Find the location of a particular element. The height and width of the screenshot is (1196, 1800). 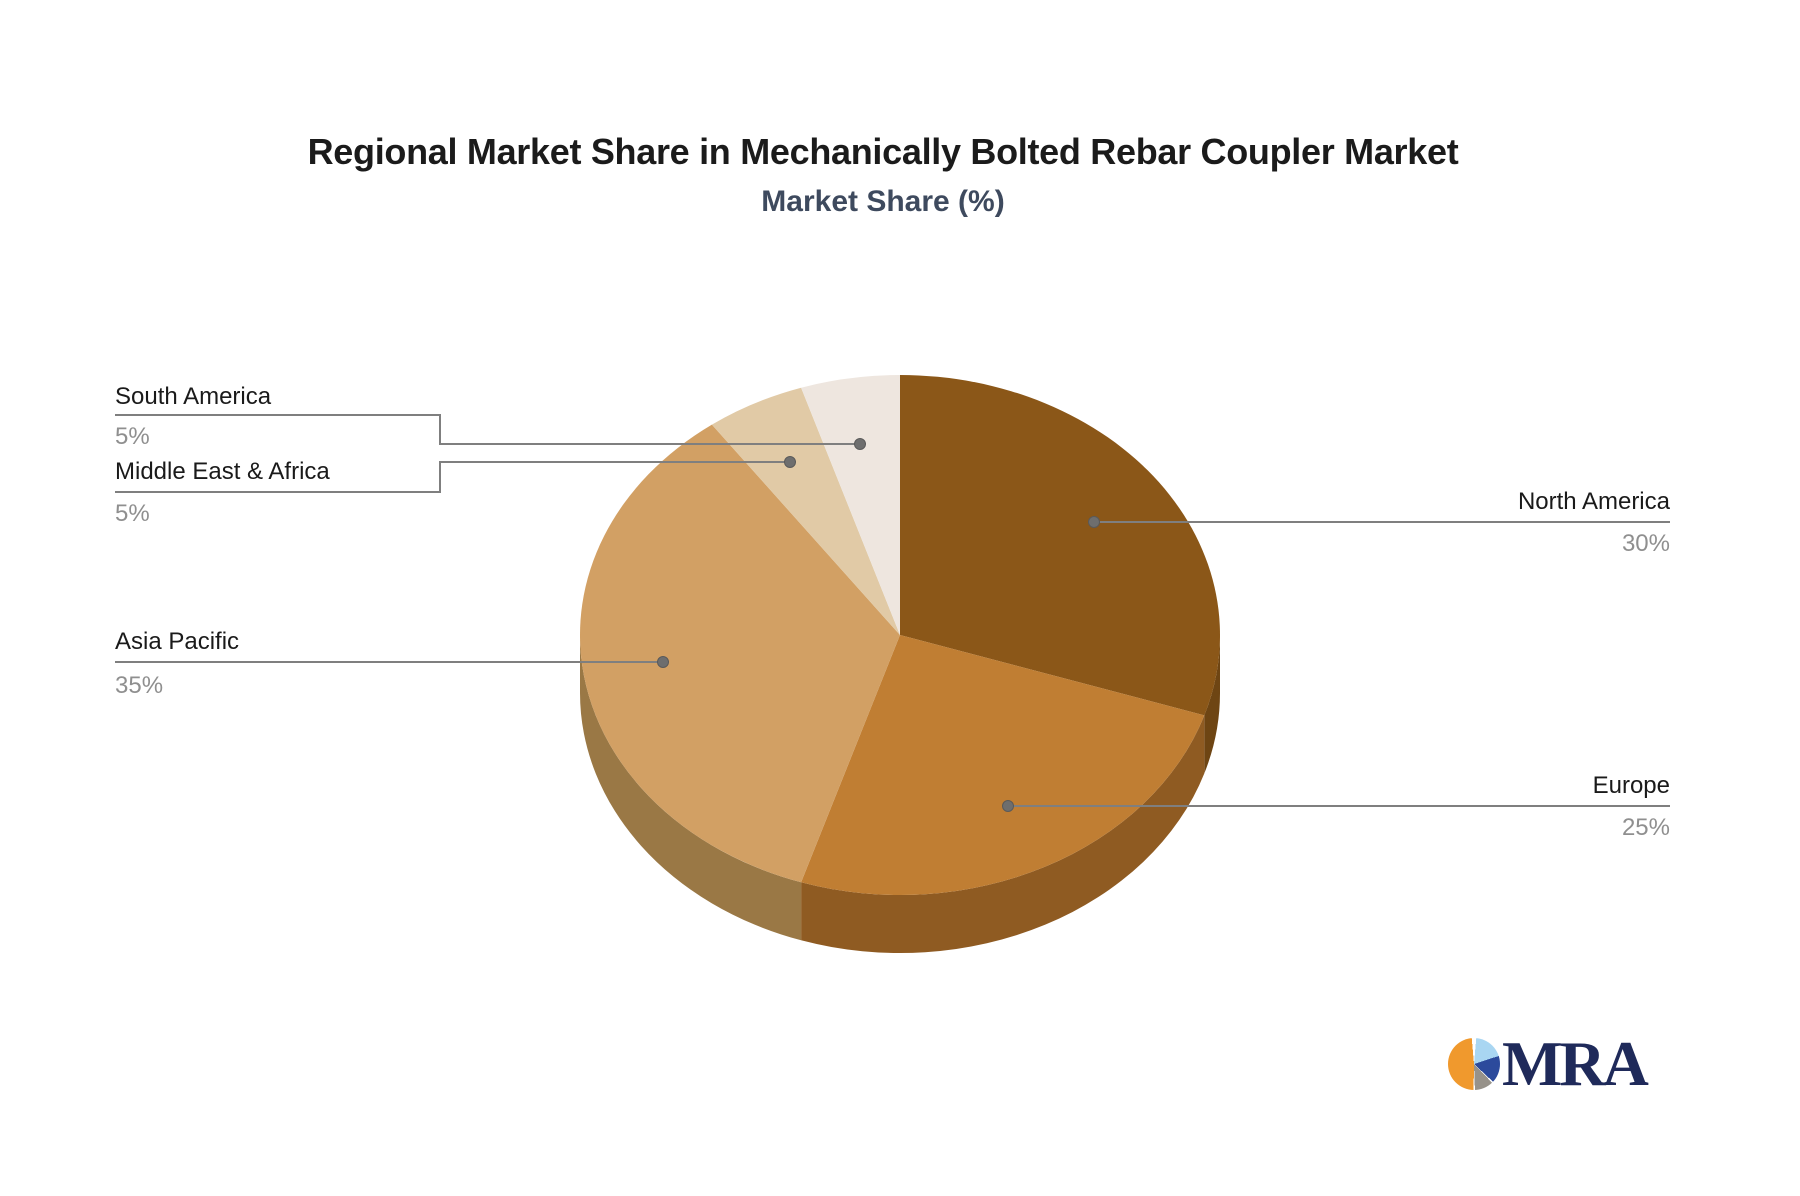

callout-asia-pacific-pct: 35% is located at coordinates (139, 686).